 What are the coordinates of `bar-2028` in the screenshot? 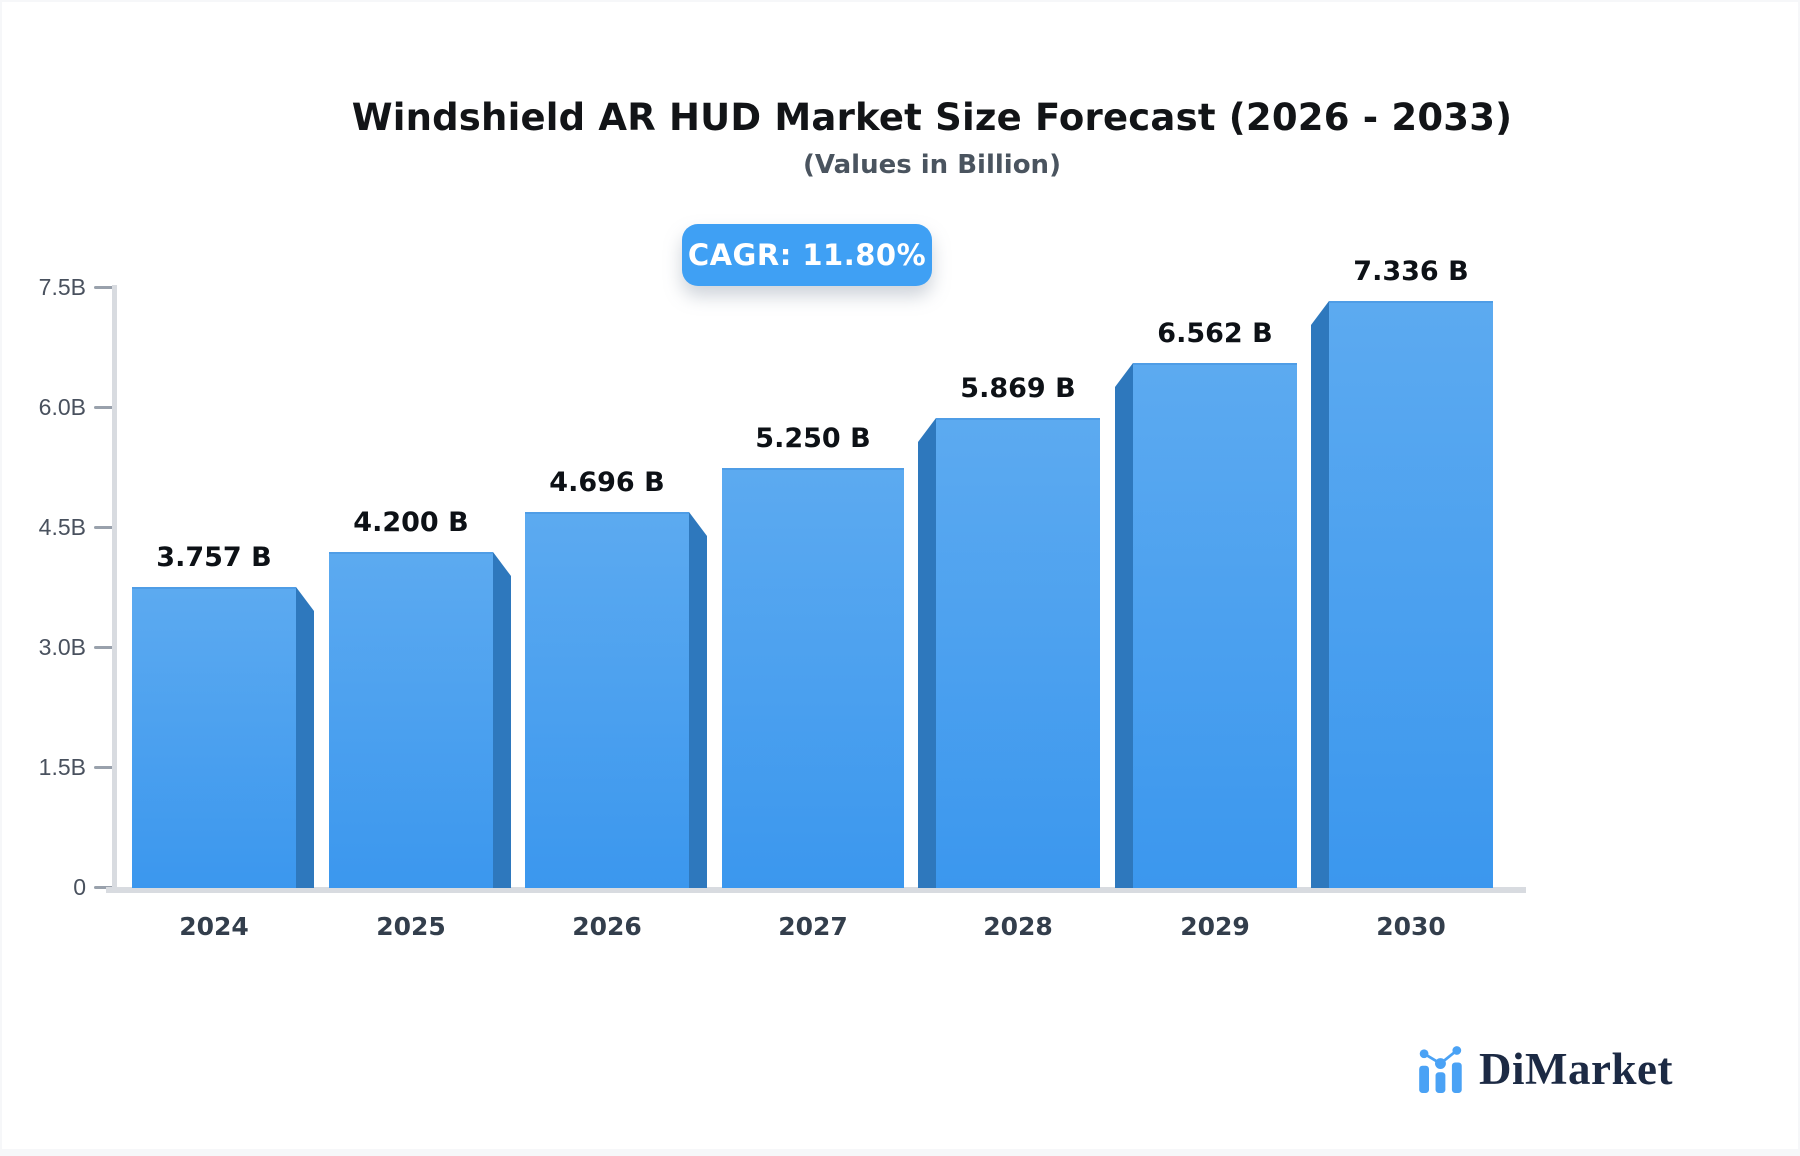 It's located at (1018, 653).